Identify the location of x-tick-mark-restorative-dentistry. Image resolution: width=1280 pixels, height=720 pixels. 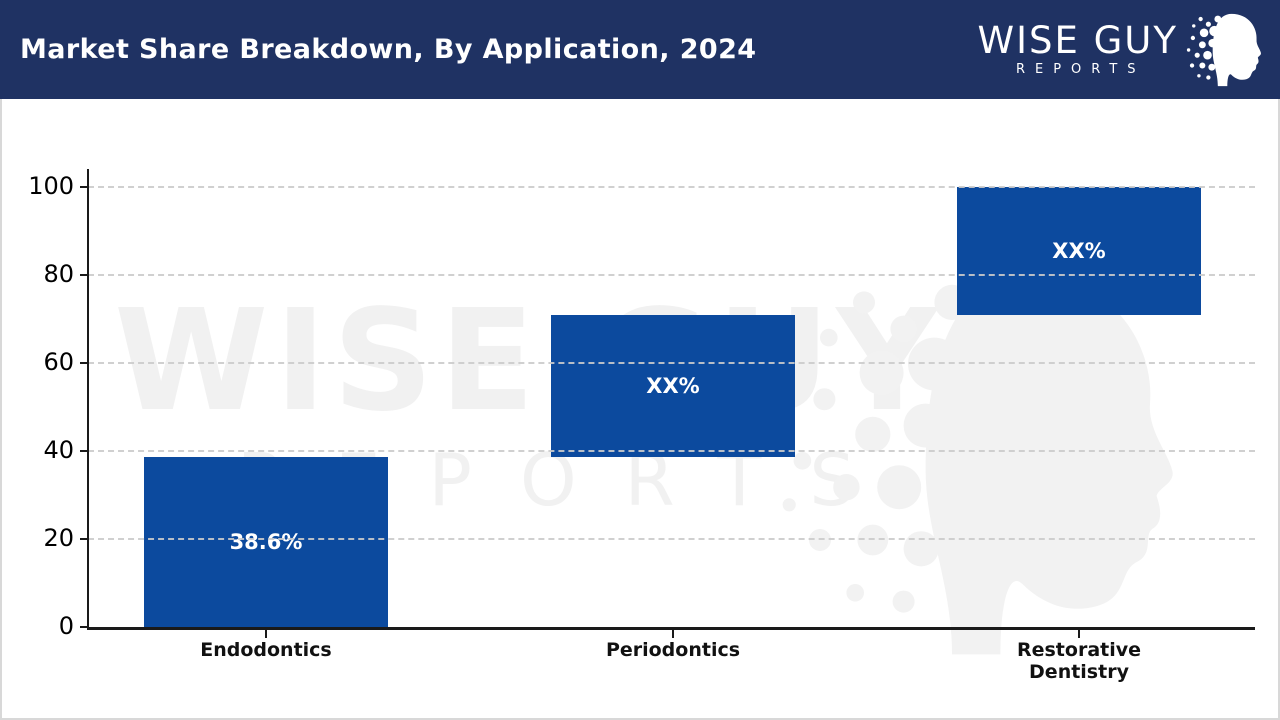
(1079, 634).